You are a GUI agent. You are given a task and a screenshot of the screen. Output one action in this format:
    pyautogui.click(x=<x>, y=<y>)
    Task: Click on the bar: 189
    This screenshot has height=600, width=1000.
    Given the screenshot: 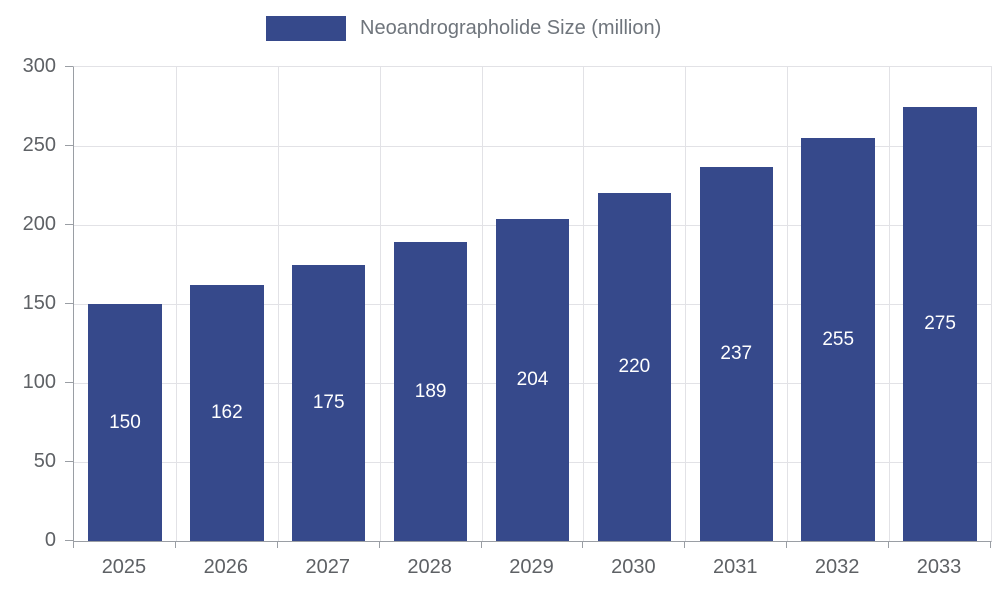 What is the action you would take?
    pyautogui.click(x=430, y=391)
    